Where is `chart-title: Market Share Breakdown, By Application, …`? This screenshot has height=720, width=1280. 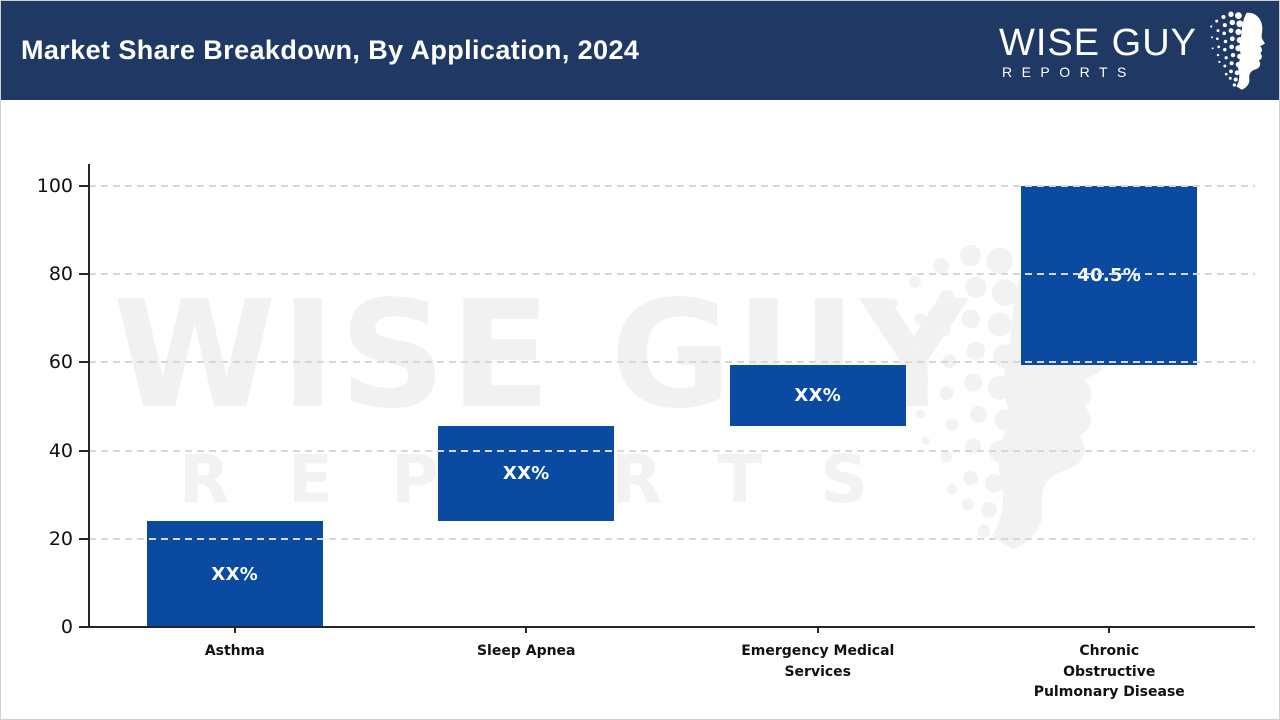
chart-title: Market Share Breakdown, By Application, … is located at coordinates (330, 50).